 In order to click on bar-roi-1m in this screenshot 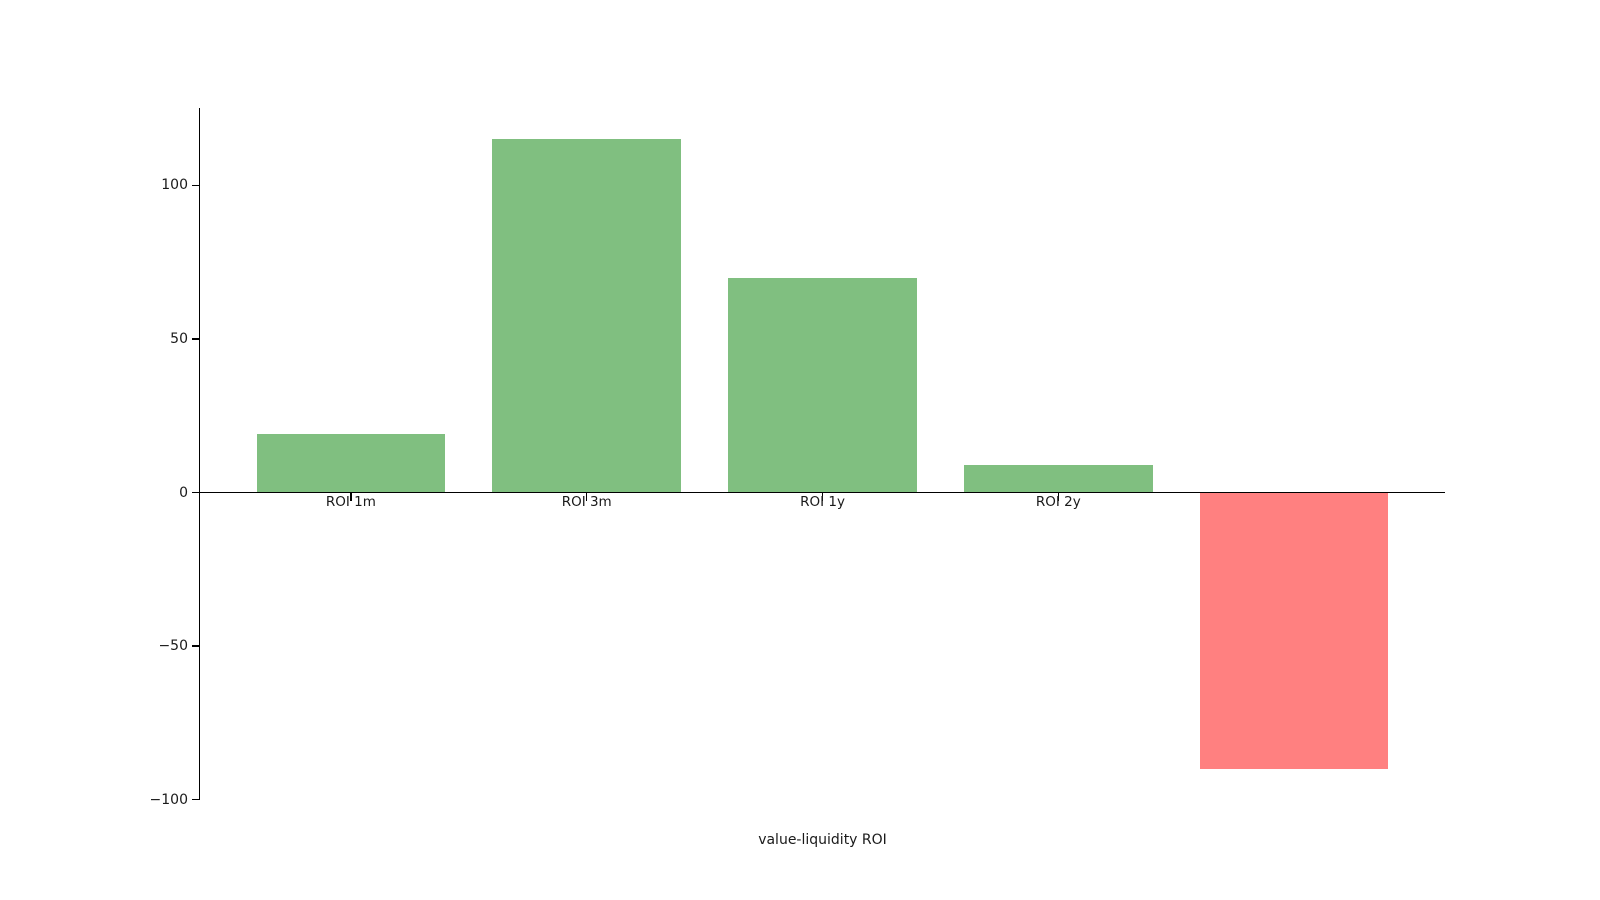, I will do `click(351, 463)`.